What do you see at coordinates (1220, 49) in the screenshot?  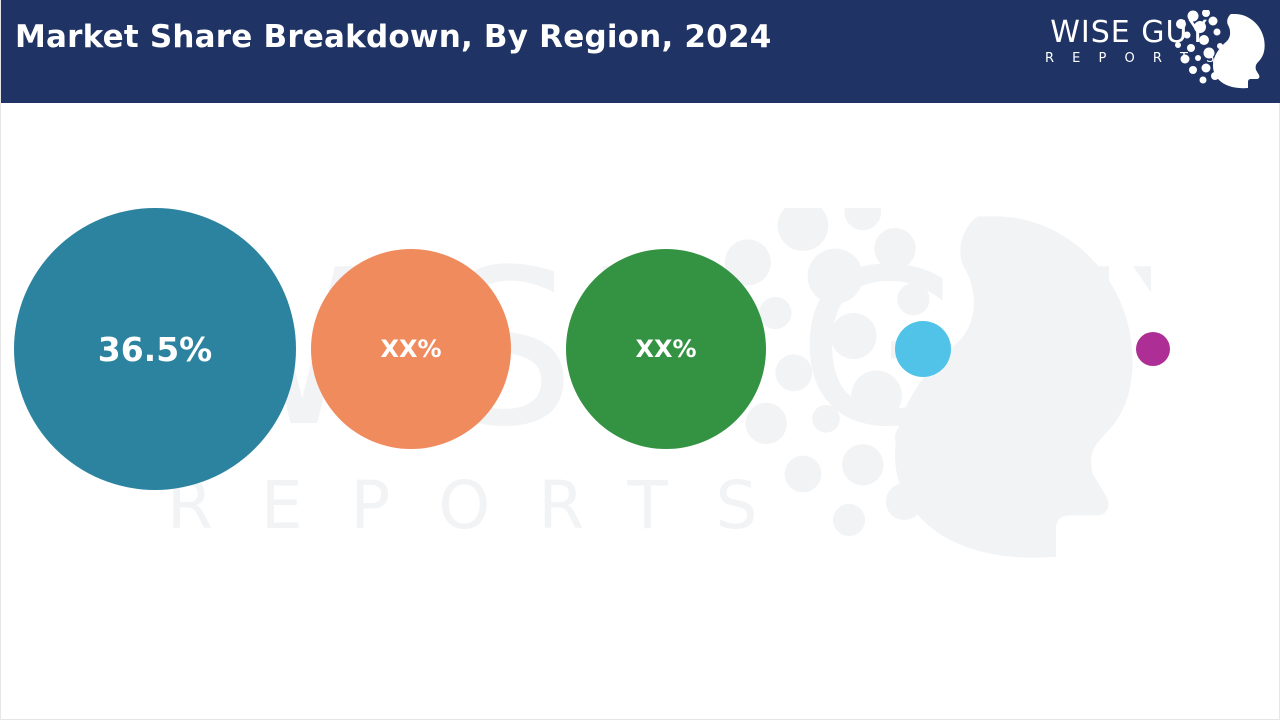 I see `wise-guy-head-logo-icon` at bounding box center [1220, 49].